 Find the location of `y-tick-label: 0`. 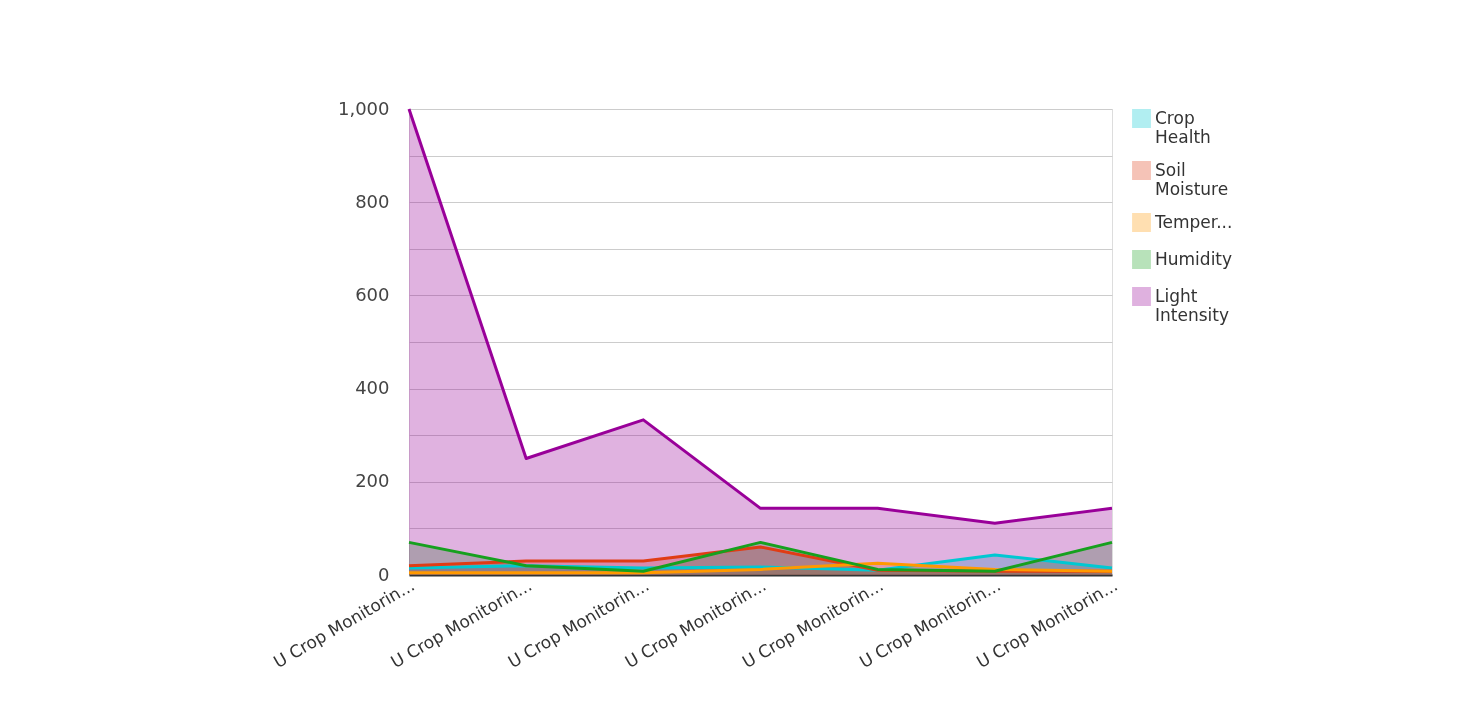

y-tick-label: 0 is located at coordinates (384, 574).